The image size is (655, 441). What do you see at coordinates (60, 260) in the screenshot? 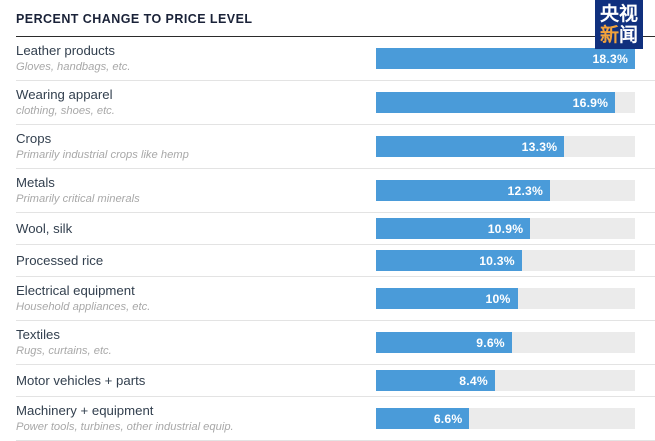
I see `category-label: Processed rice` at bounding box center [60, 260].